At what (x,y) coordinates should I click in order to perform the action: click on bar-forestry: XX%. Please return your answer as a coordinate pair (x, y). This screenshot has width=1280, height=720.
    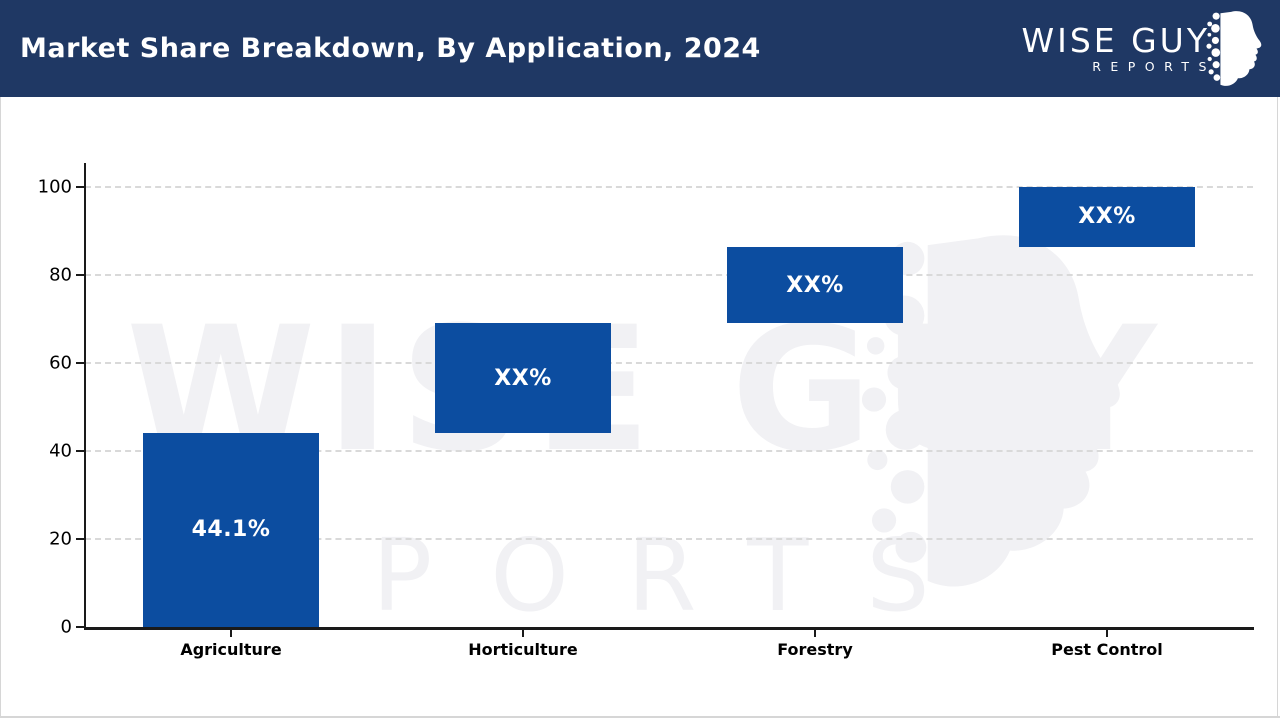
    Looking at the image, I should click on (815, 285).